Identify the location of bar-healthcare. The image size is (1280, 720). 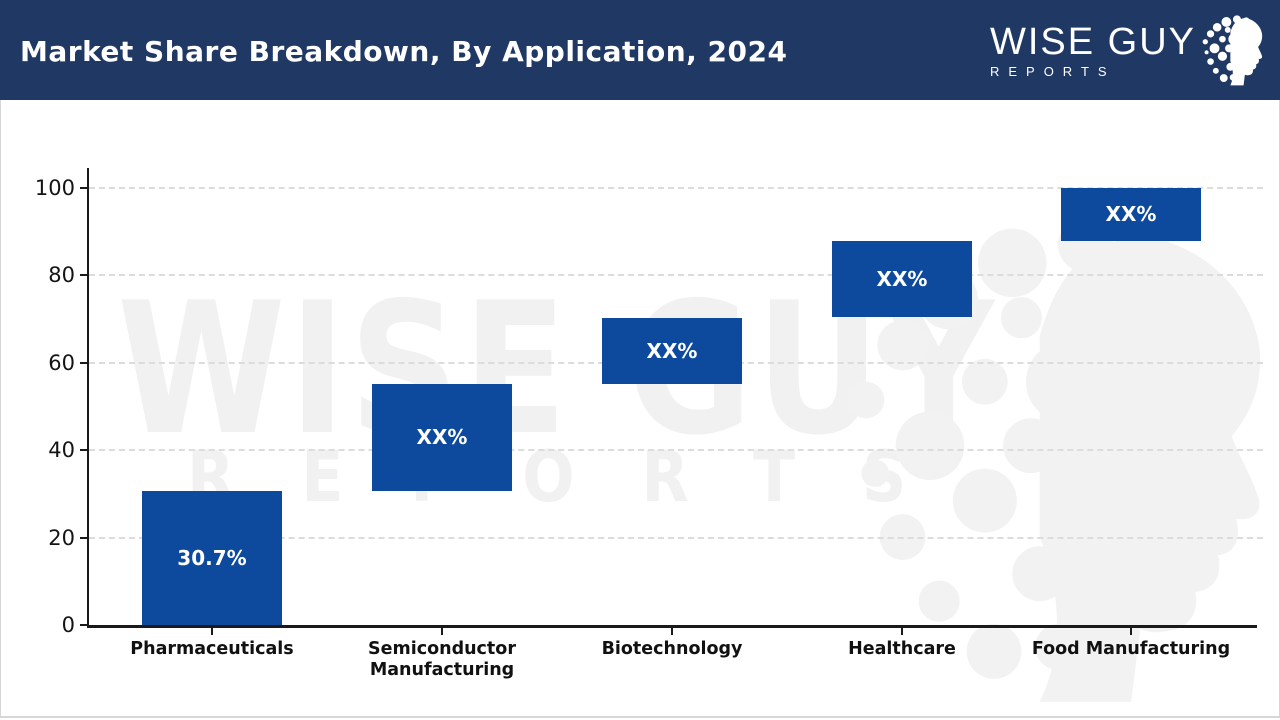
(902, 278).